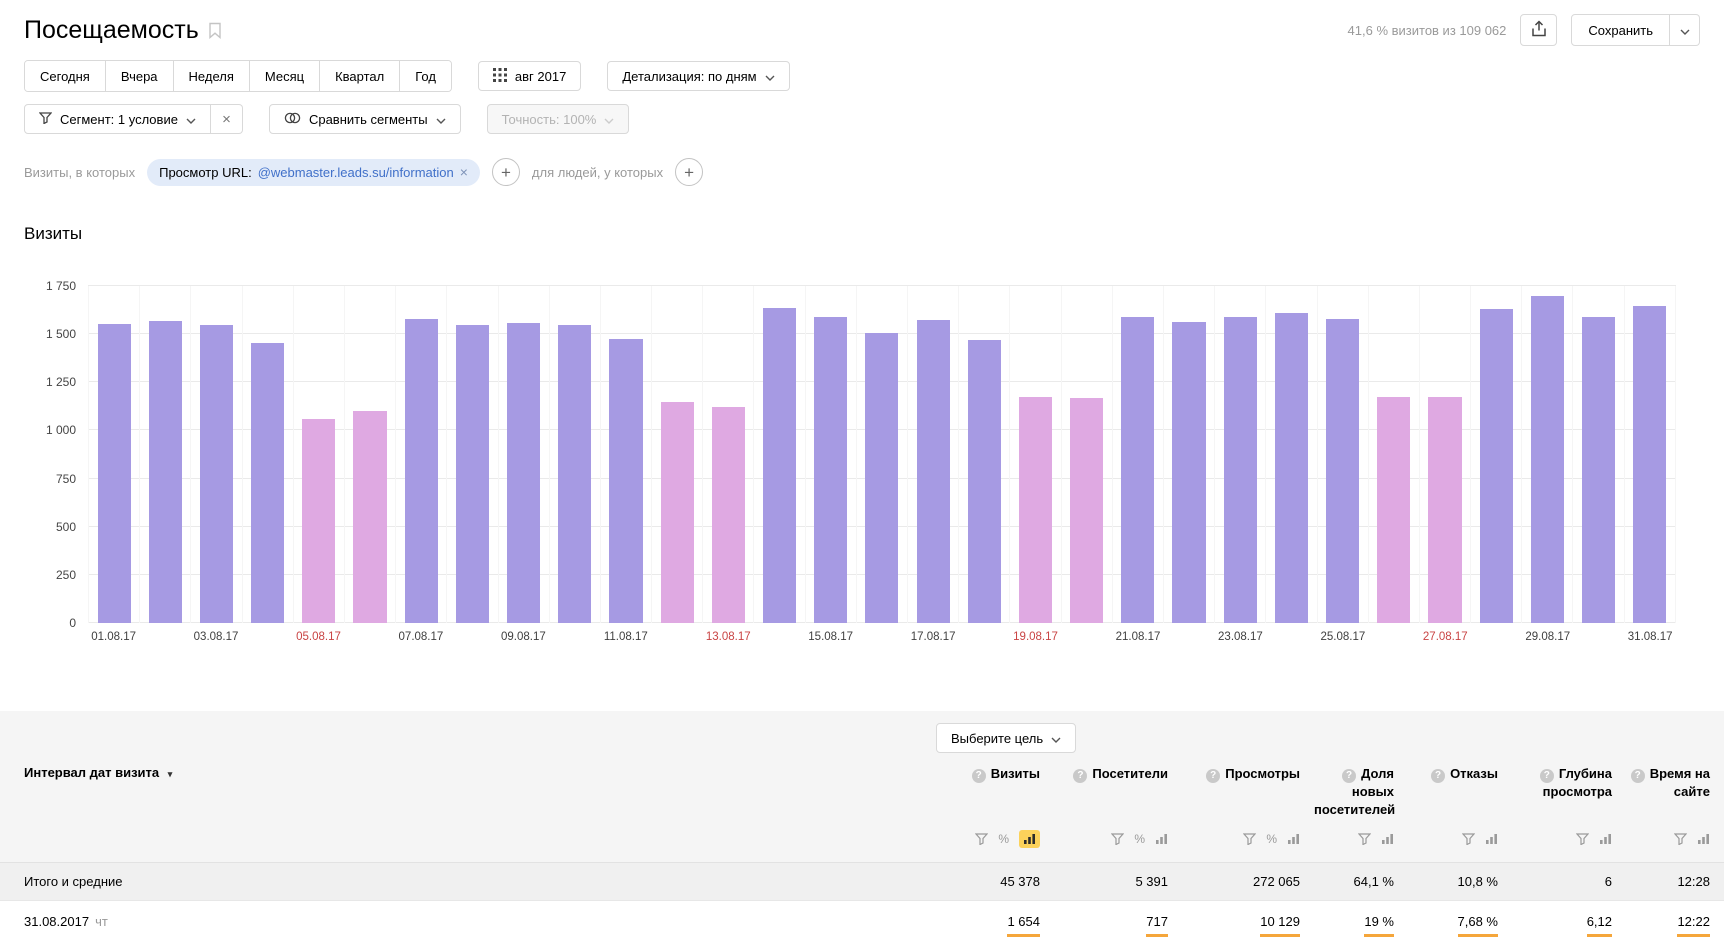 The width and height of the screenshot is (1724, 950). Describe the element at coordinates (215, 30) in the screenshot. I see `bookmark-icon` at that location.